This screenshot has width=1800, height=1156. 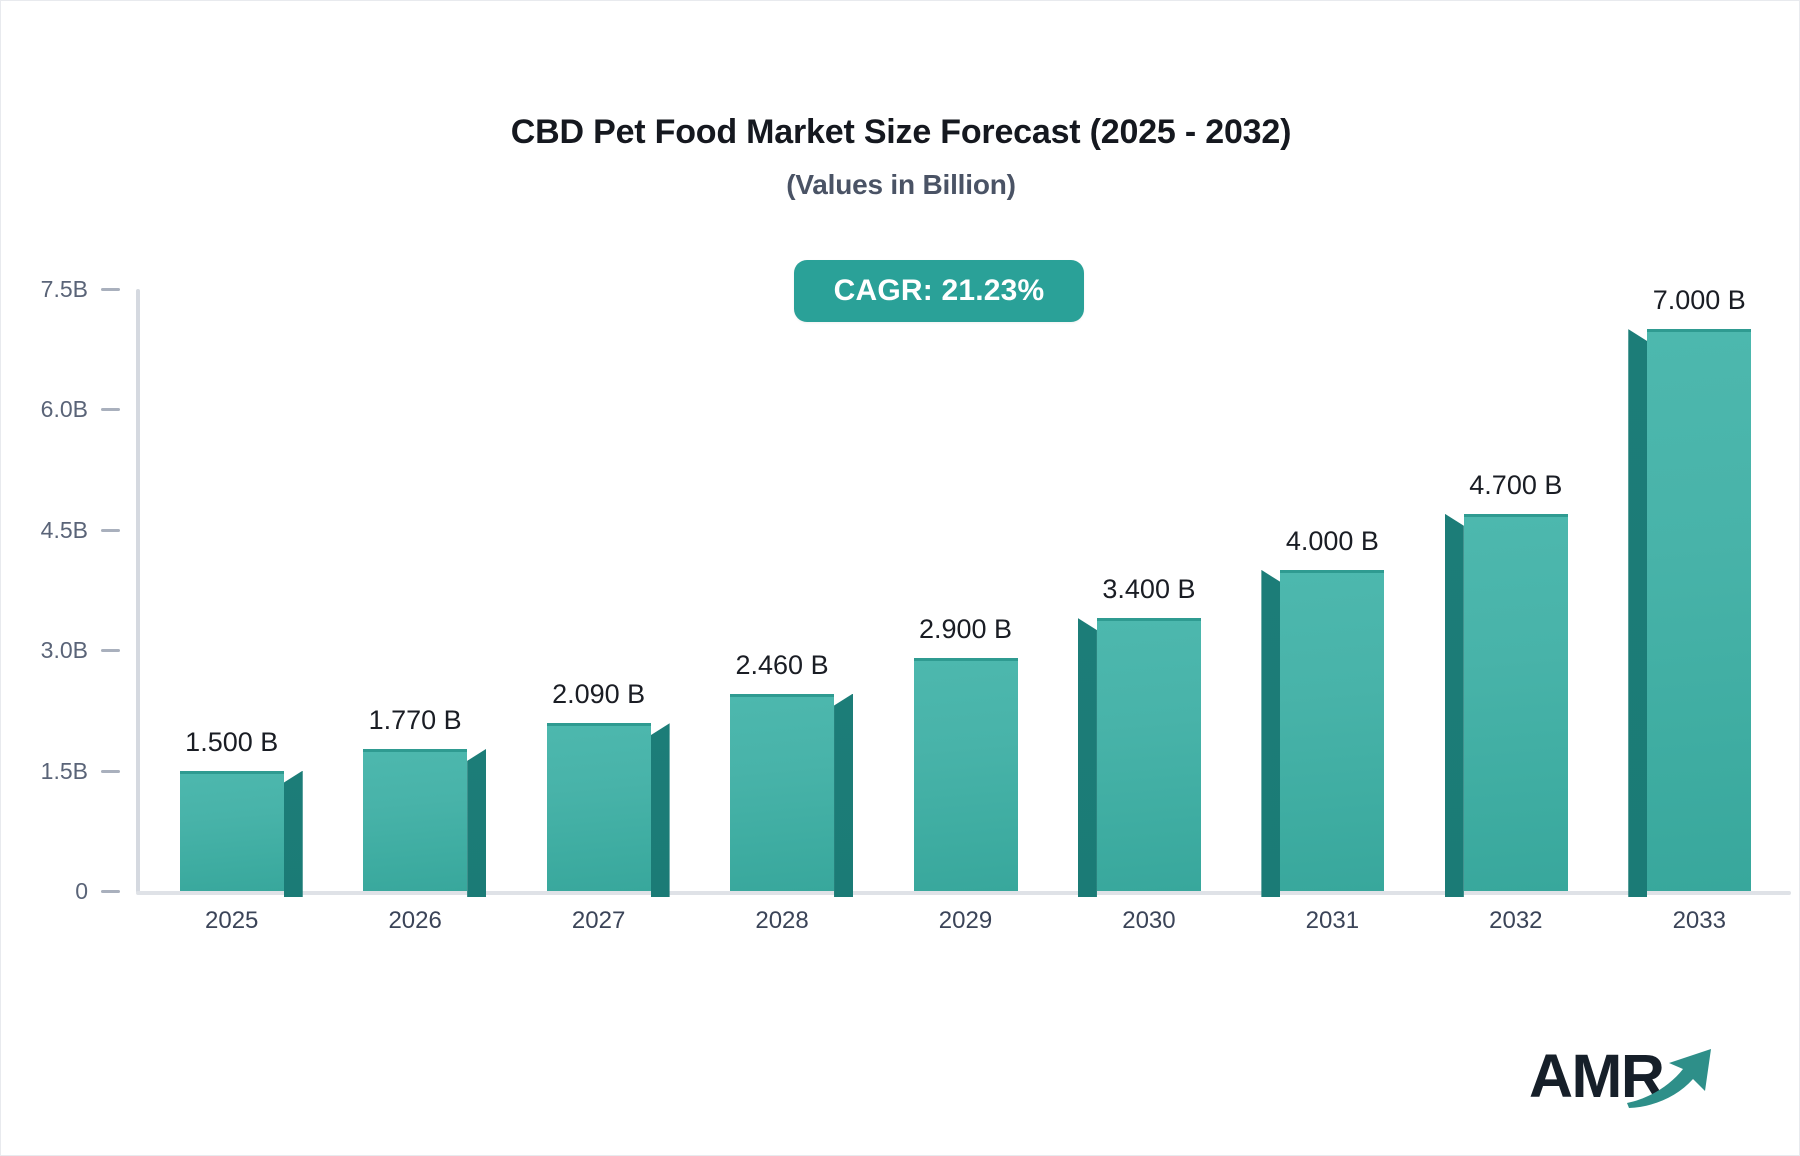 What do you see at coordinates (963, 893) in the screenshot?
I see `x-axis-line` at bounding box center [963, 893].